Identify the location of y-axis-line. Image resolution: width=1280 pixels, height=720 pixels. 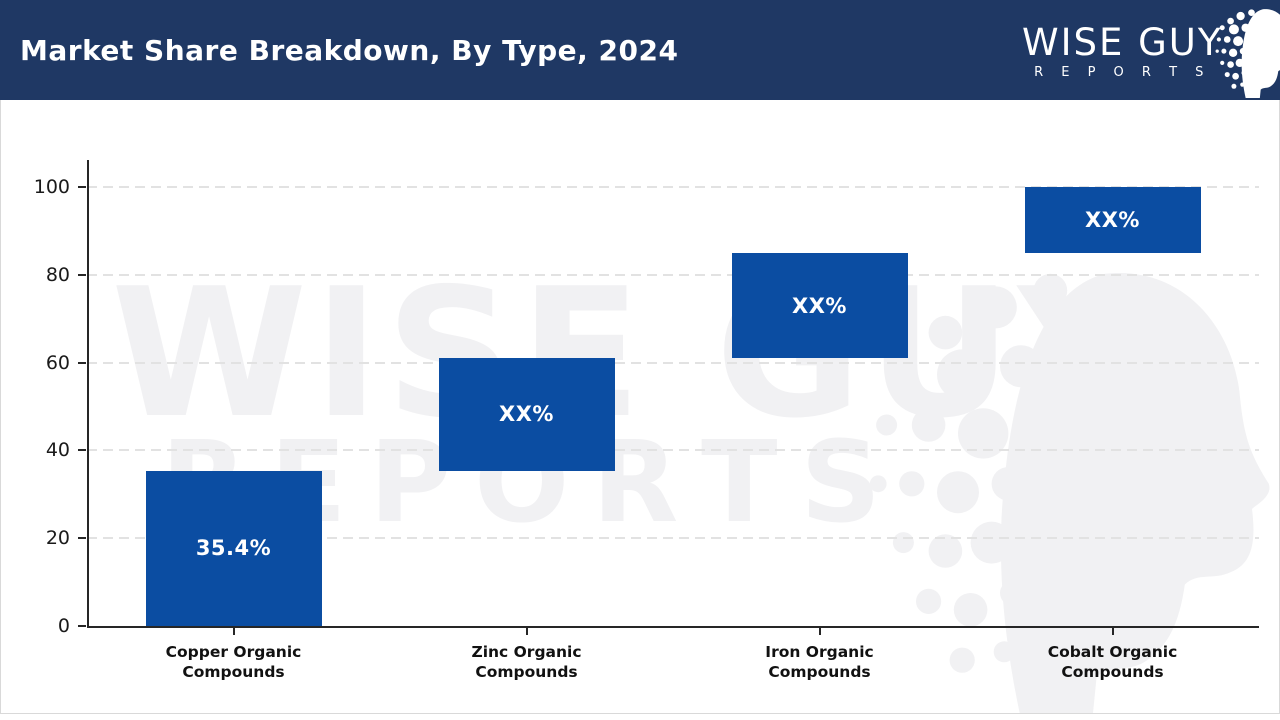
(88, 394).